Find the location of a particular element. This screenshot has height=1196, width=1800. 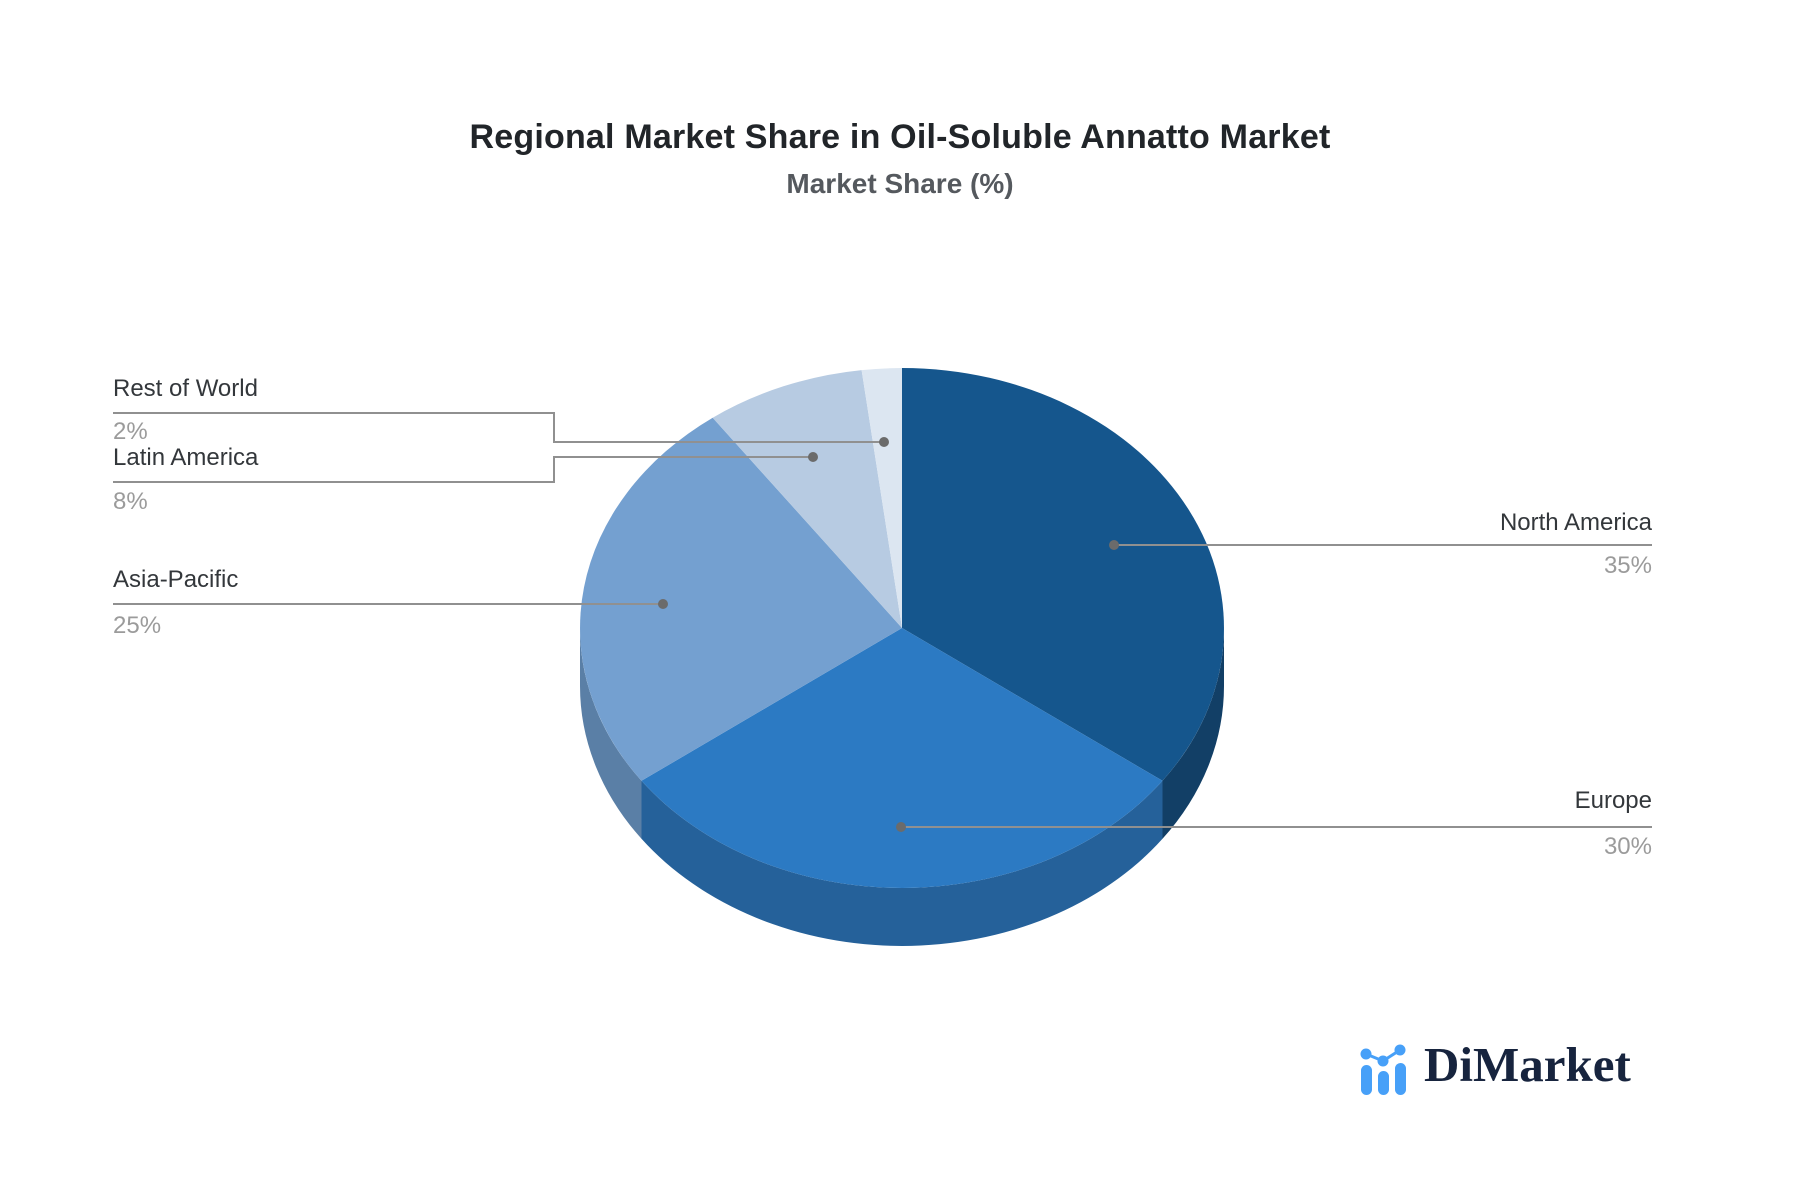

value-europe: 30% is located at coordinates (1627, 846).